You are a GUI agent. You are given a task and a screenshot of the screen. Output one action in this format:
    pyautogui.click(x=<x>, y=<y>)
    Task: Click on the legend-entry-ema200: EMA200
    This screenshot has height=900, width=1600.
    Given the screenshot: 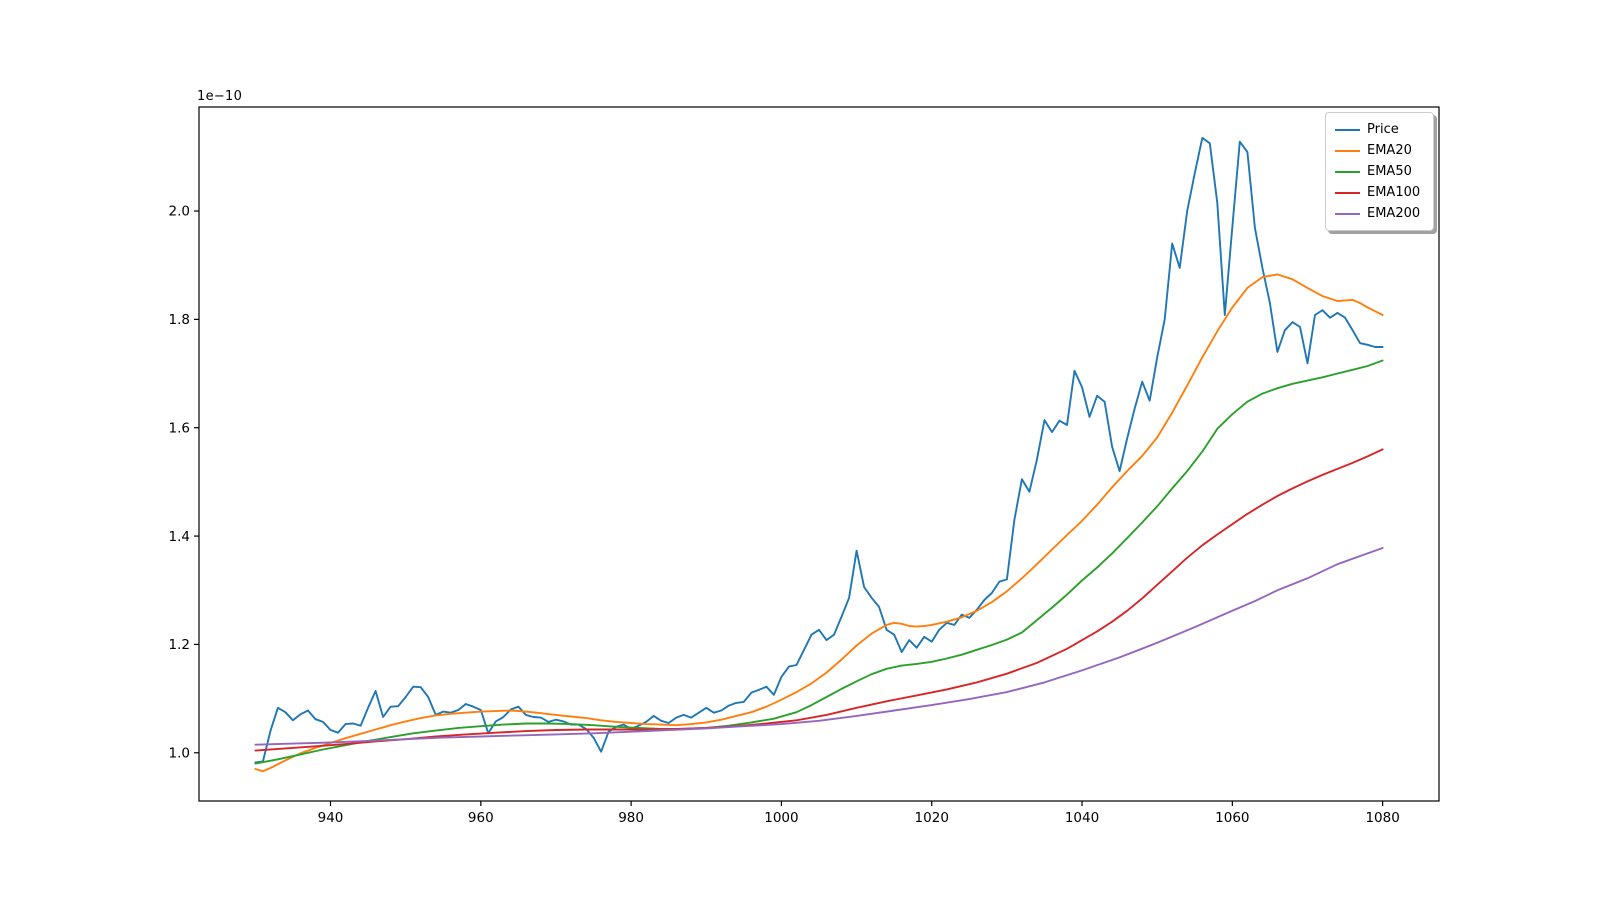 What is the action you would take?
    pyautogui.click(x=1379, y=213)
    